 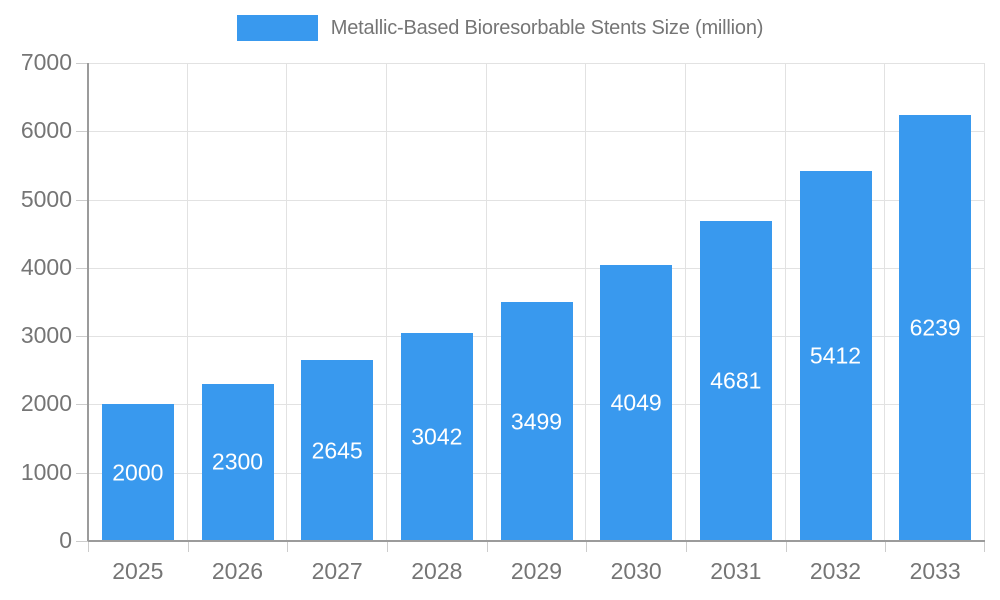 What do you see at coordinates (636, 571) in the screenshot?
I see `x-tick-label: 2030` at bounding box center [636, 571].